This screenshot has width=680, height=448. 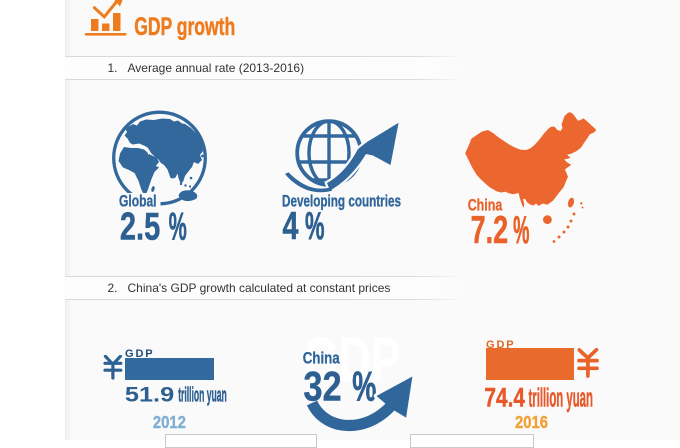 What do you see at coordinates (322, 388) in the screenshot?
I see `svg-text: 32` at bounding box center [322, 388].